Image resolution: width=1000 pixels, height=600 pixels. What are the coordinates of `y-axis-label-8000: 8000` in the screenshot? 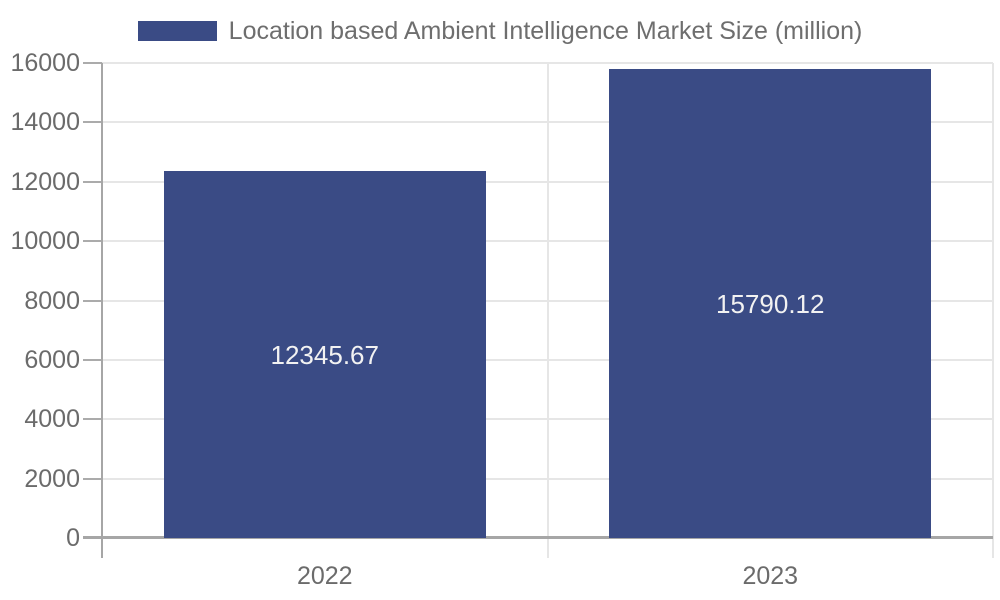 It's located at (52, 300).